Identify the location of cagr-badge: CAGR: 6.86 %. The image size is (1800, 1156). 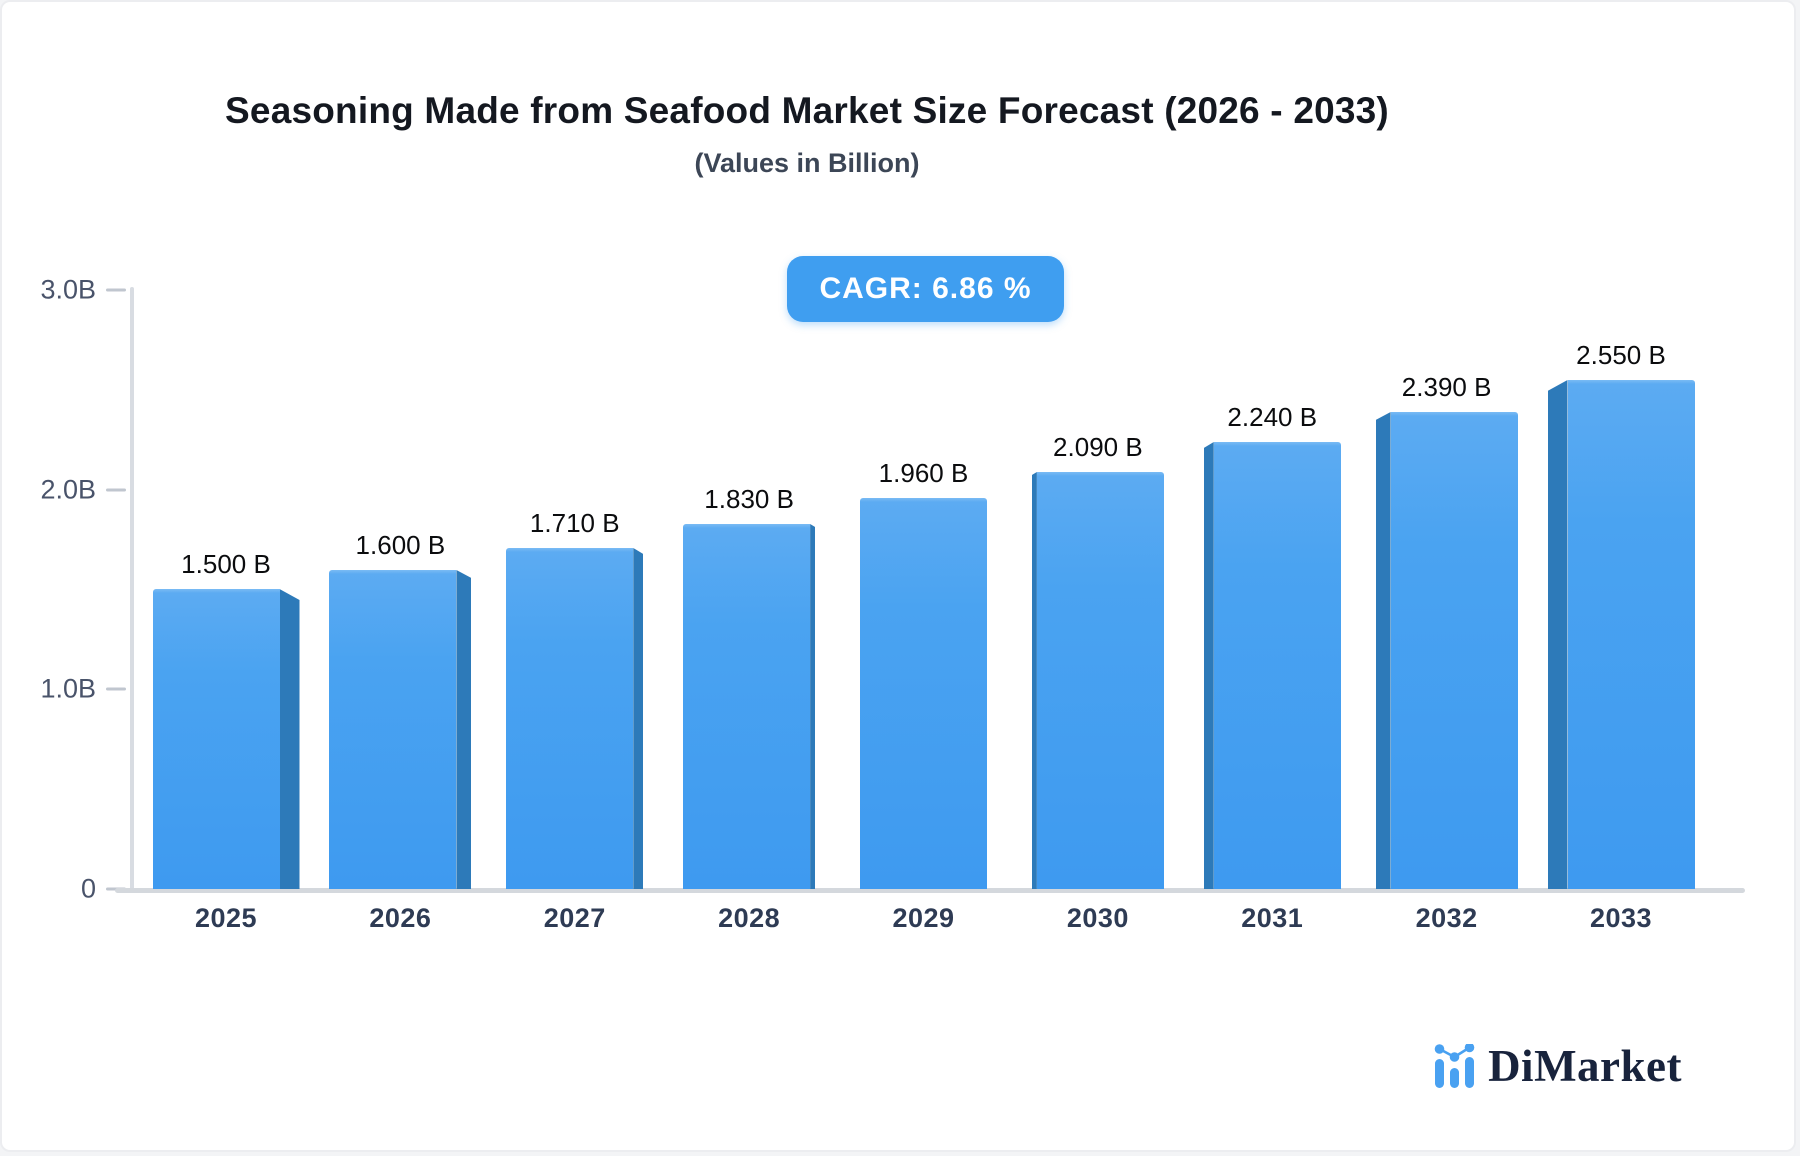
(925, 289).